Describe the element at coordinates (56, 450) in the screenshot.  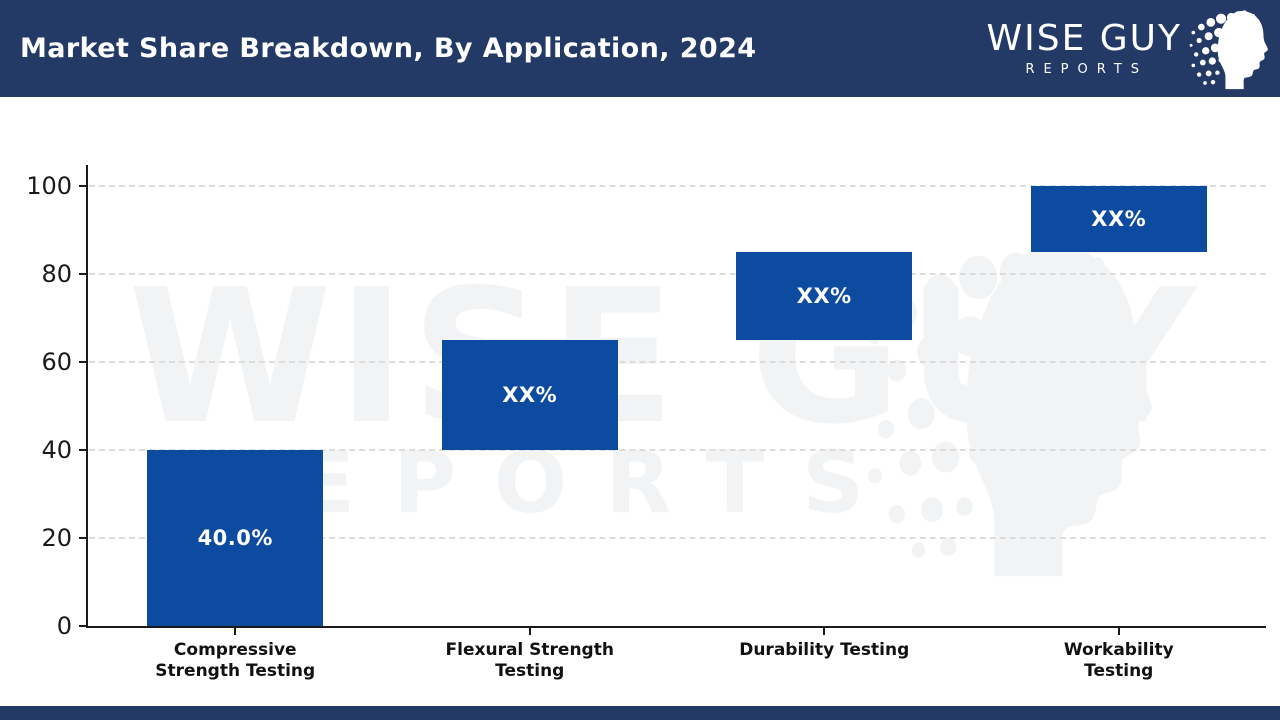
I see `y-tick-label: 40` at that location.